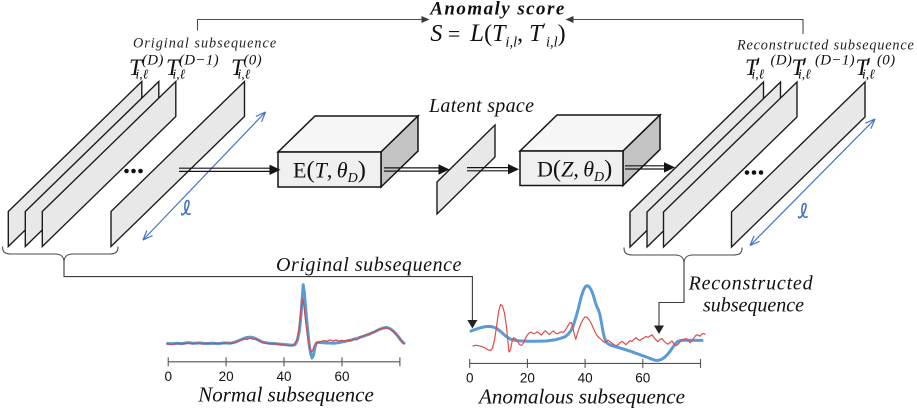 This screenshot has width=917, height=413. Describe the element at coordinates (574, 171) in the screenshot. I see `svg-text: D(Z, θD)` at that location.